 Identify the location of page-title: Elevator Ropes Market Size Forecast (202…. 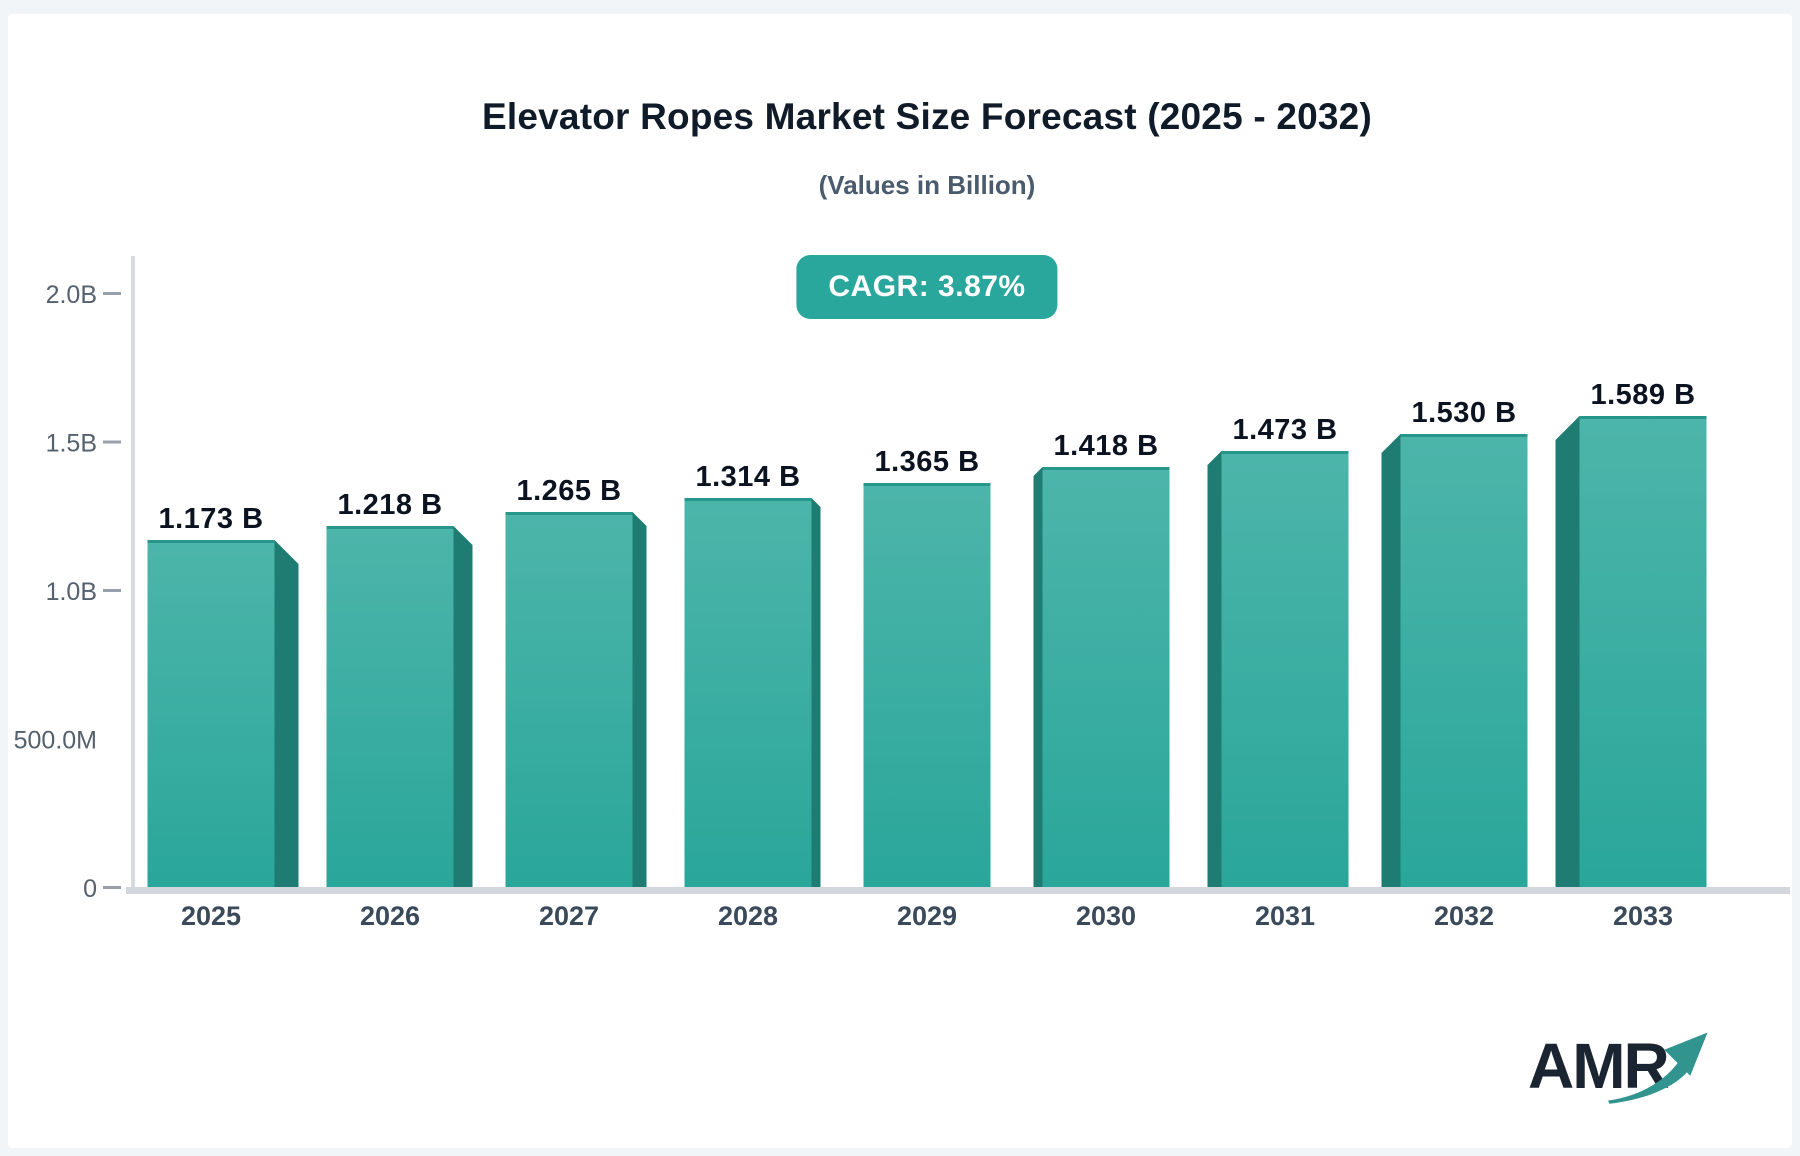
(927, 116).